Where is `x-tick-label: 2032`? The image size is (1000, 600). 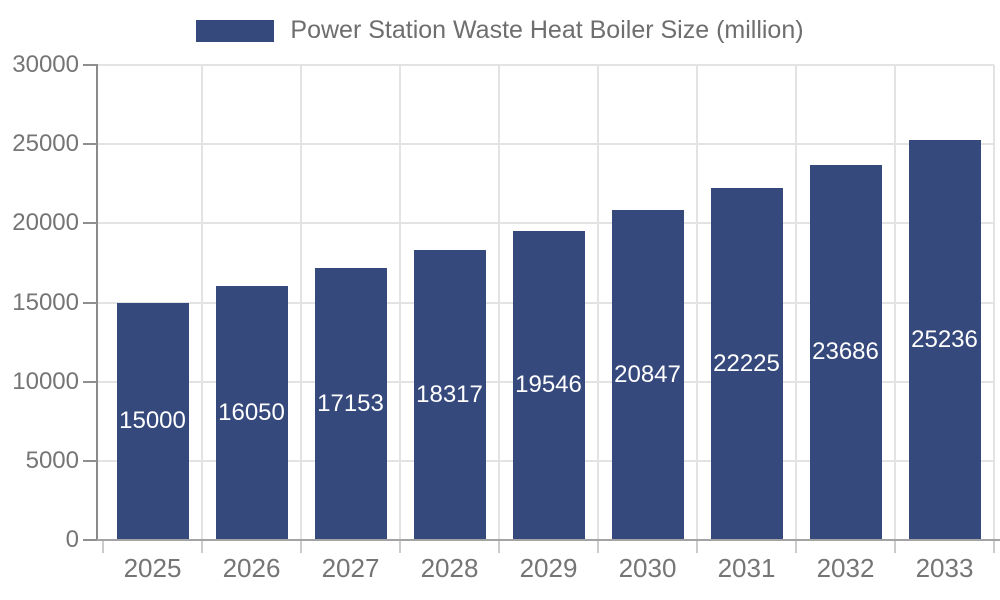
x-tick-label: 2032 is located at coordinates (845, 568).